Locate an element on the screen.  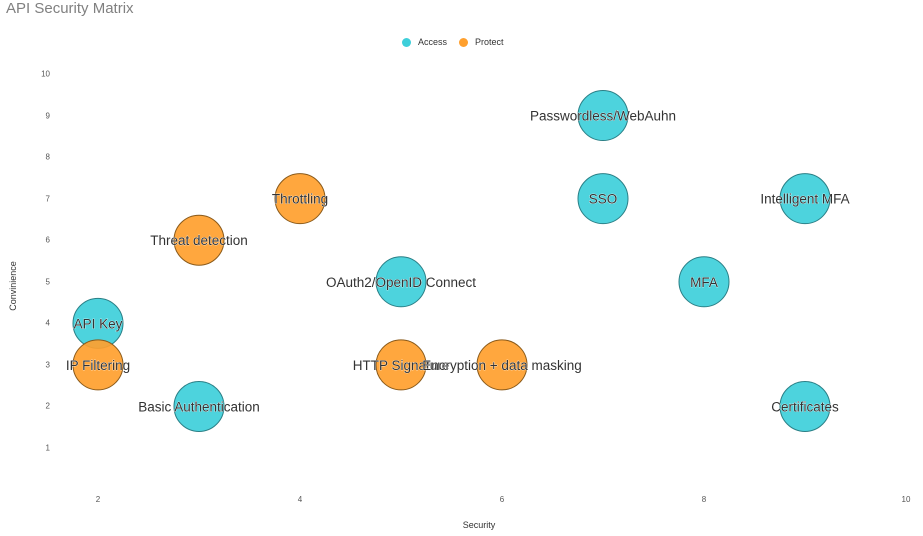
legend-label-access: Access is located at coordinates (433, 42).